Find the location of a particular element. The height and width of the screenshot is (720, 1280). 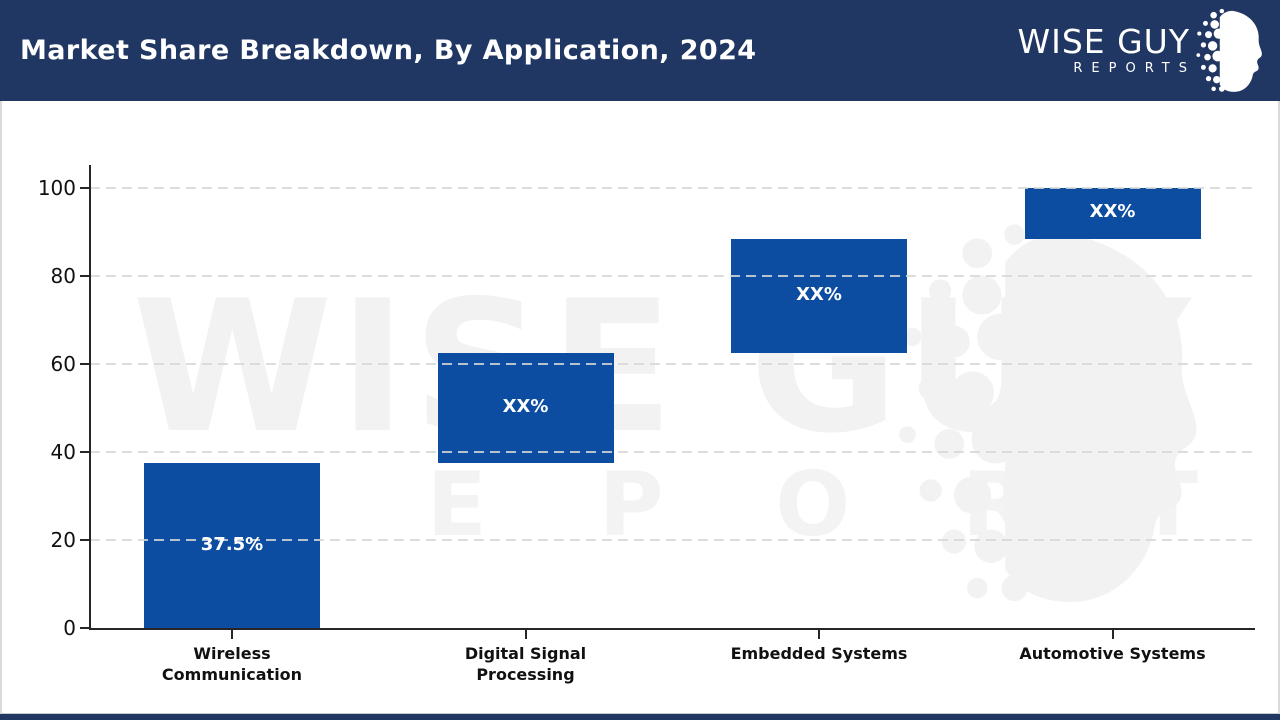

y-tick-label: 0 is located at coordinates (69, 628).